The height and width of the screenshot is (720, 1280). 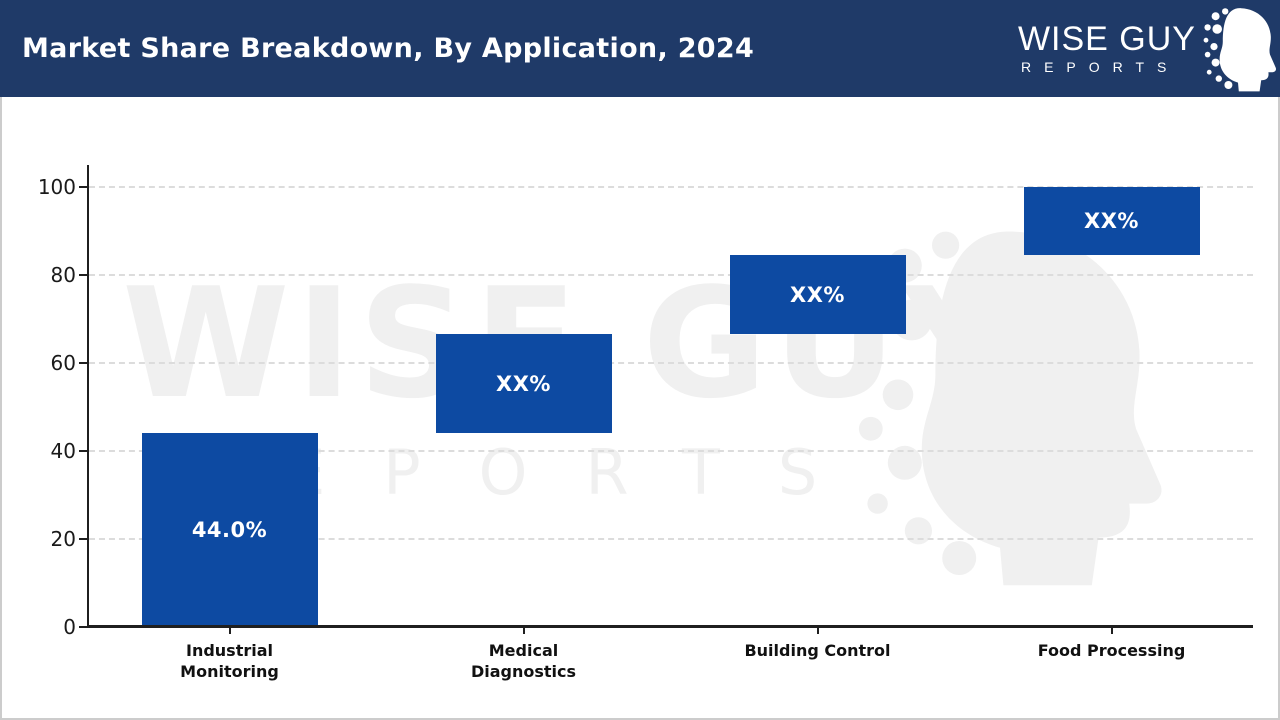 I want to click on y-tick-label: 40, so click(x=63, y=451).